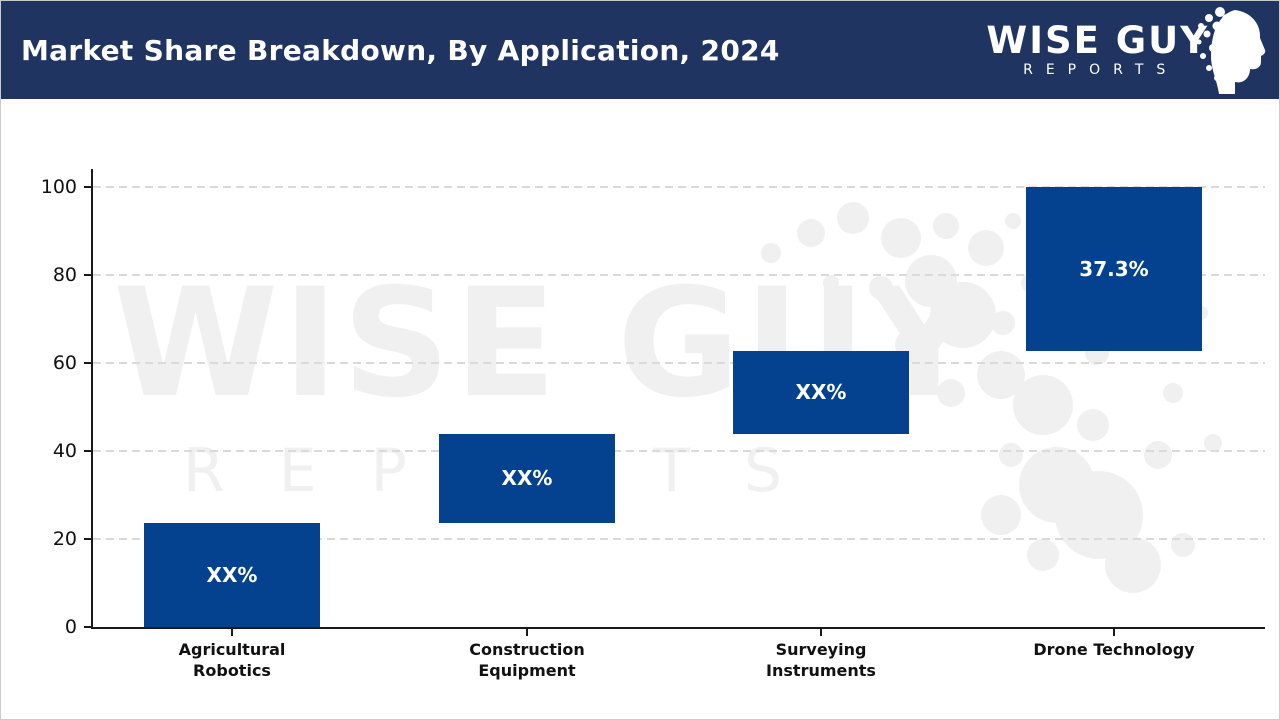  I want to click on wise-guy-reports-logo: WISE GUY REPORTS, so click(1126, 50).